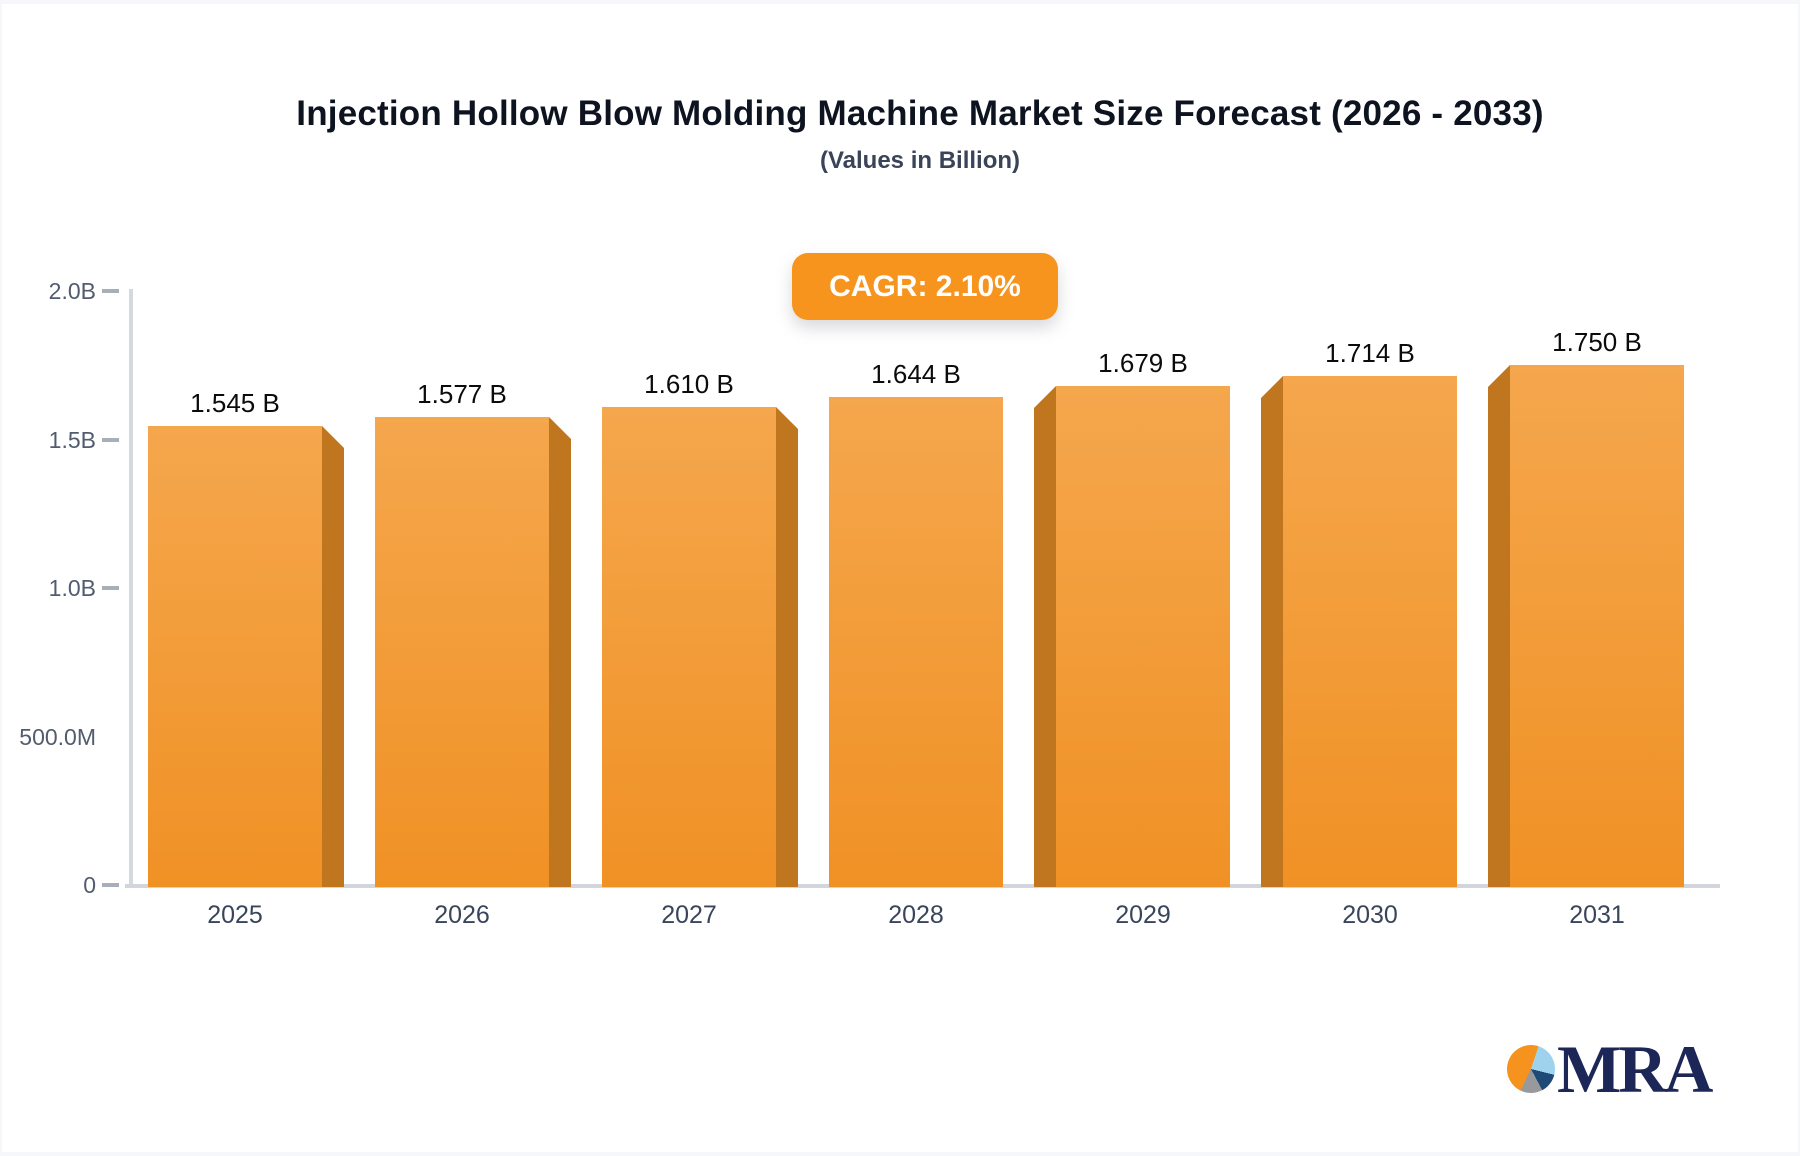  What do you see at coordinates (916, 642) in the screenshot?
I see `bar-2028` at bounding box center [916, 642].